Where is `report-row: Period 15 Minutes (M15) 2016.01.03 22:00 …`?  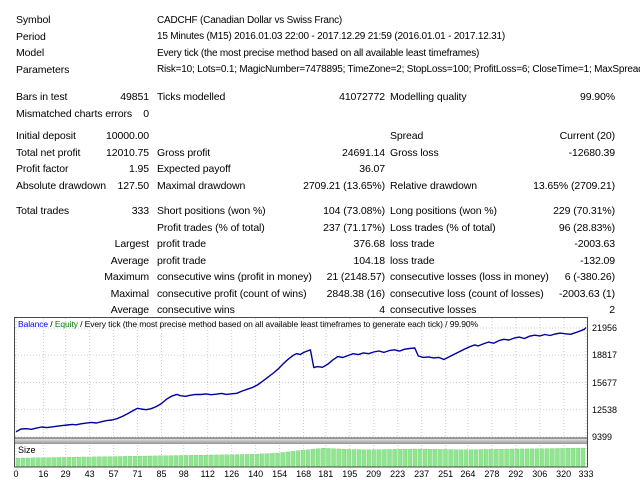 report-row: Period 15 Minutes (M15) 2016.01.03 22:00 … is located at coordinates (315, 37).